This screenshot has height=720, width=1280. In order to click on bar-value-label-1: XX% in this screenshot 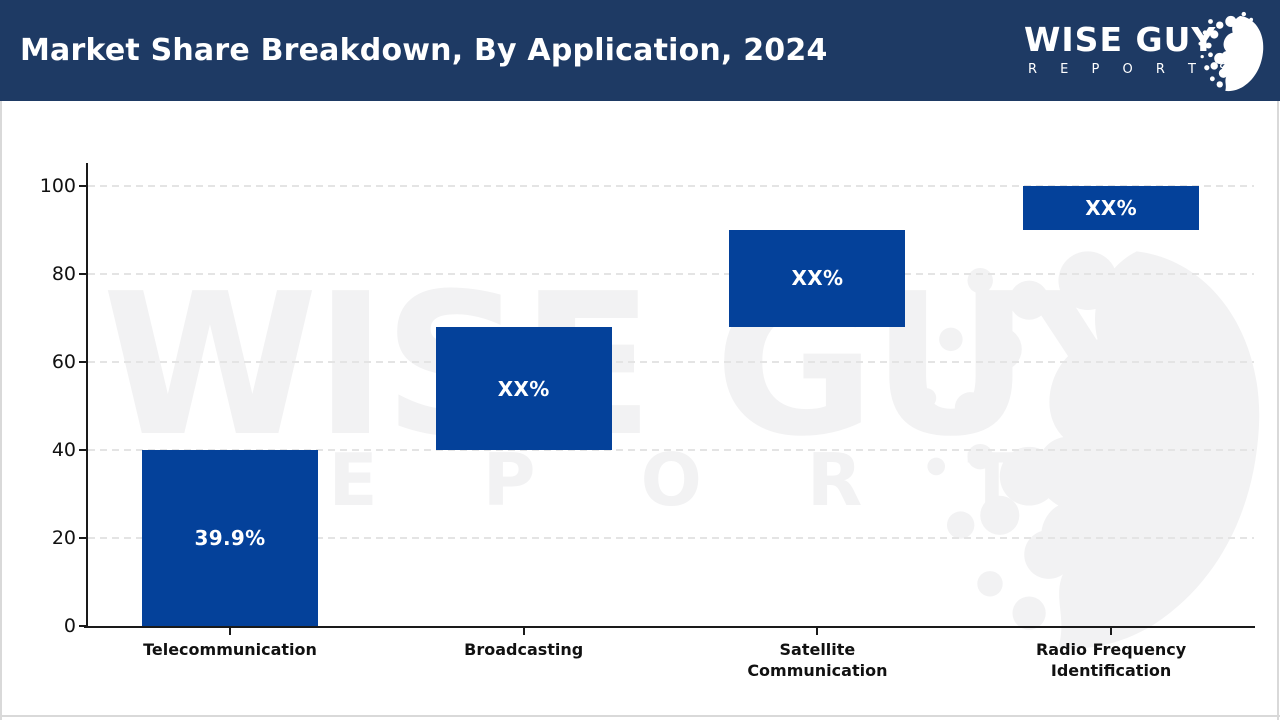, I will do `click(523, 388)`.